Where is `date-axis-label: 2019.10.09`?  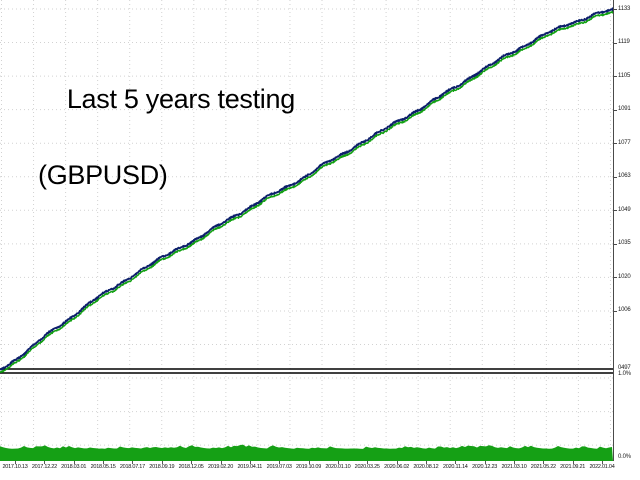
date-axis-label: 2019.10.09 is located at coordinates (308, 467).